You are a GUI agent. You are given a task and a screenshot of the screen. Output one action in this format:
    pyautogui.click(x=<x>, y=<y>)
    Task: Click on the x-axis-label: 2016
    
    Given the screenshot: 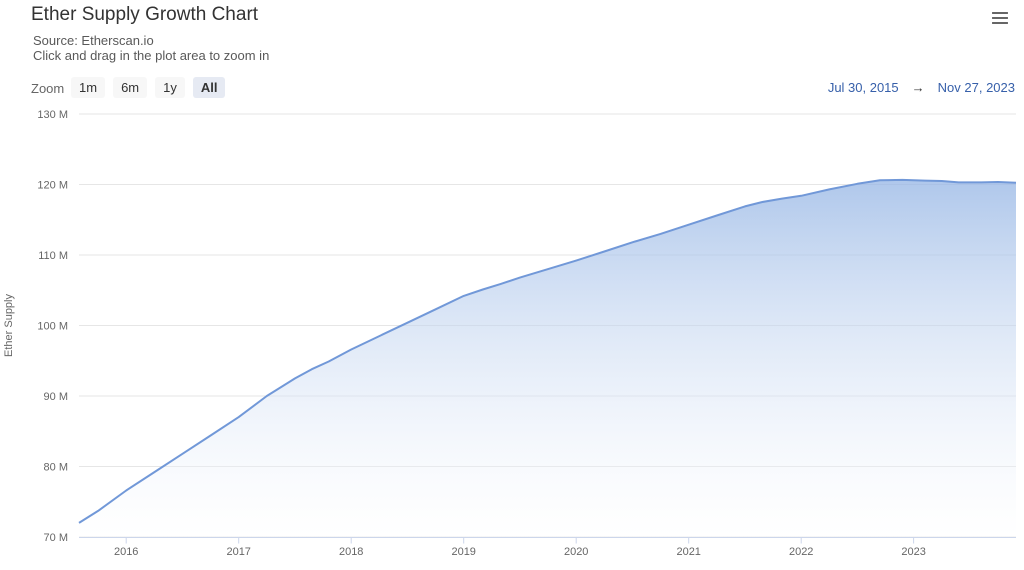 What is the action you would take?
    pyautogui.click(x=126, y=552)
    